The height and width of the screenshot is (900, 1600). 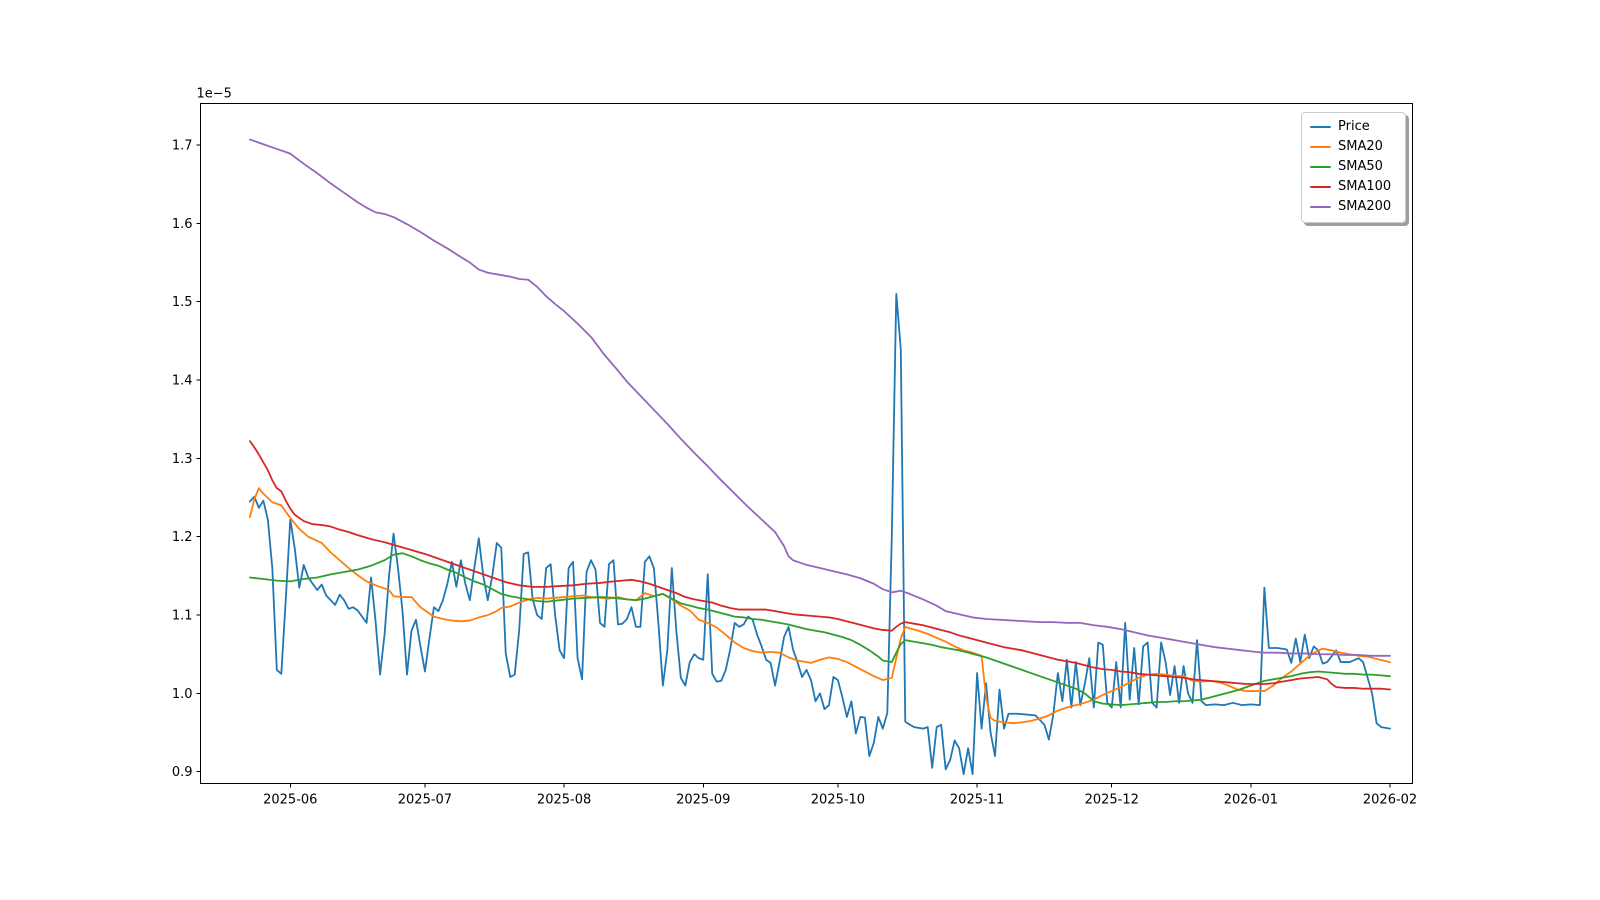 What do you see at coordinates (838, 800) in the screenshot?
I see `x-tick-label: 2025-10` at bounding box center [838, 800].